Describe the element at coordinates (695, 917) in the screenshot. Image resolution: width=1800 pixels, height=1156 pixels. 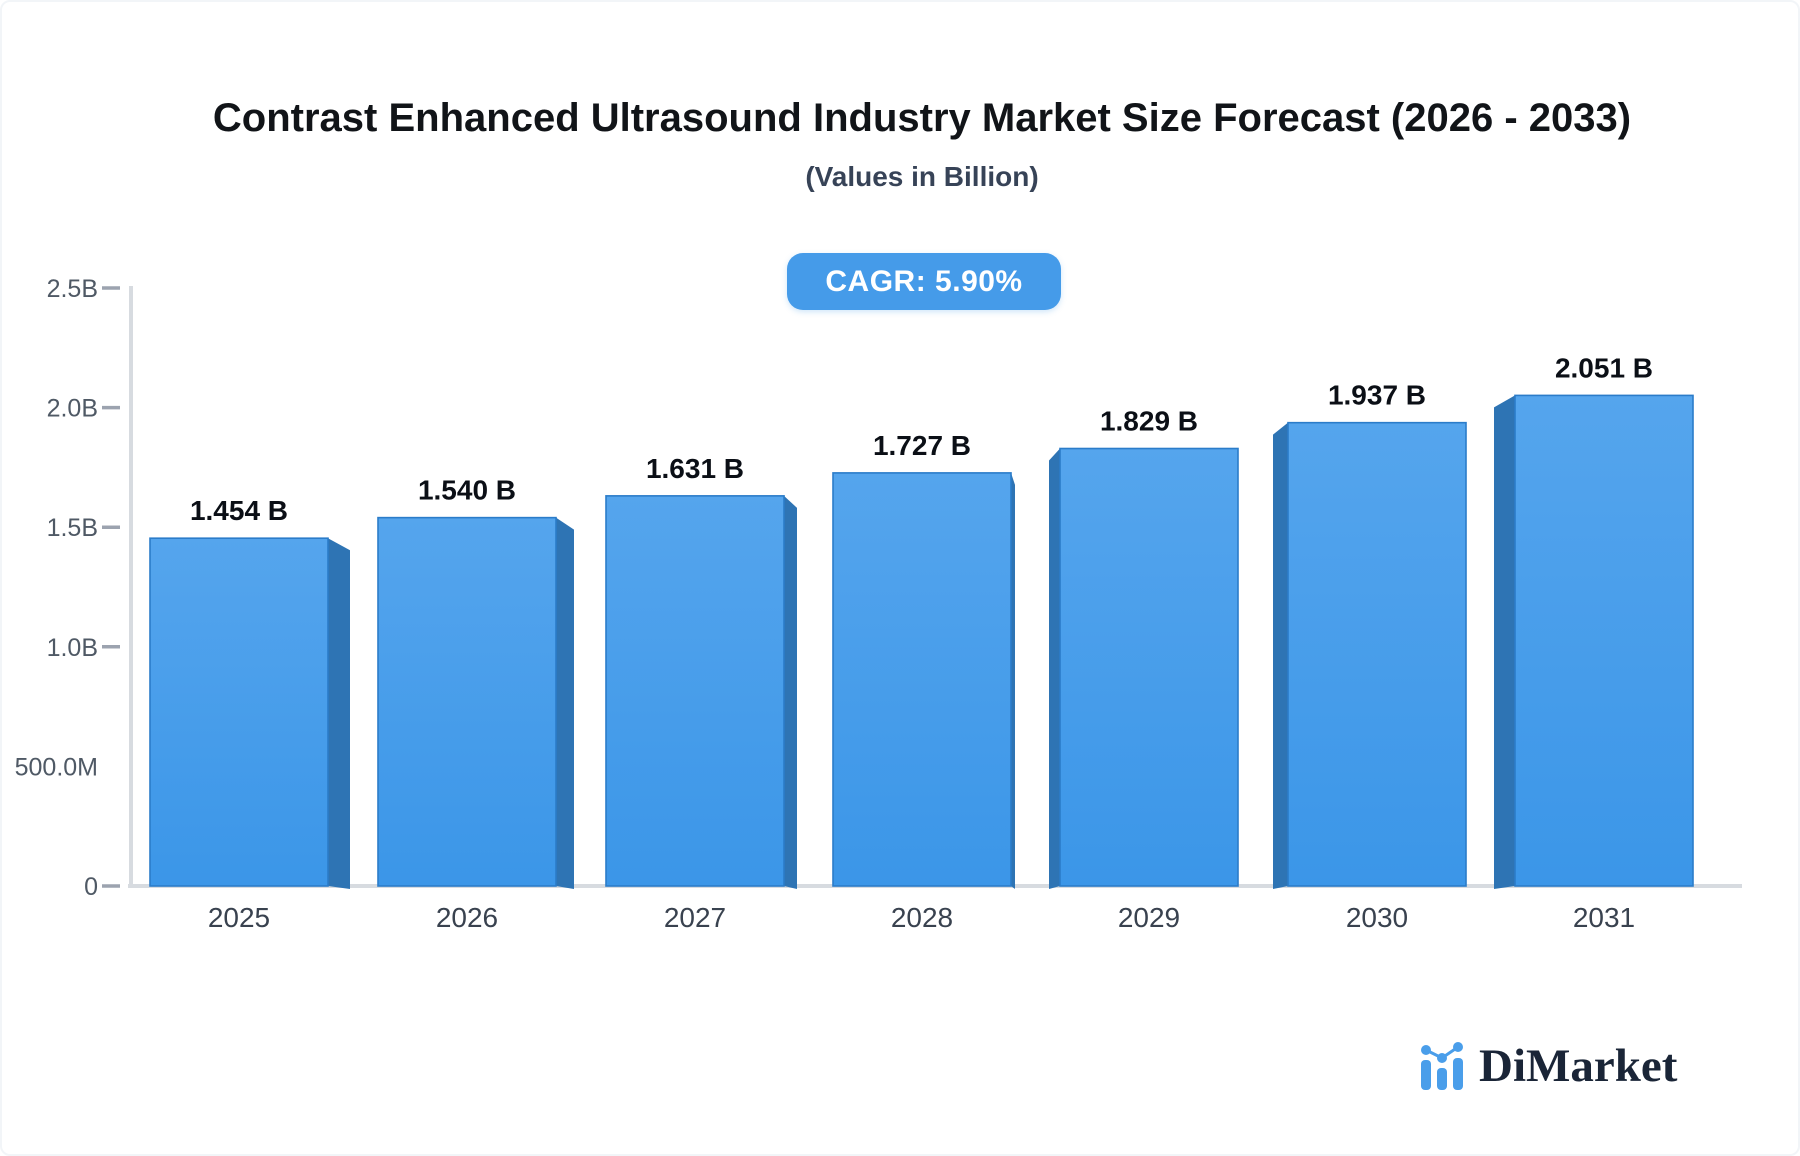
I see `x-axis-label: 2027` at that location.